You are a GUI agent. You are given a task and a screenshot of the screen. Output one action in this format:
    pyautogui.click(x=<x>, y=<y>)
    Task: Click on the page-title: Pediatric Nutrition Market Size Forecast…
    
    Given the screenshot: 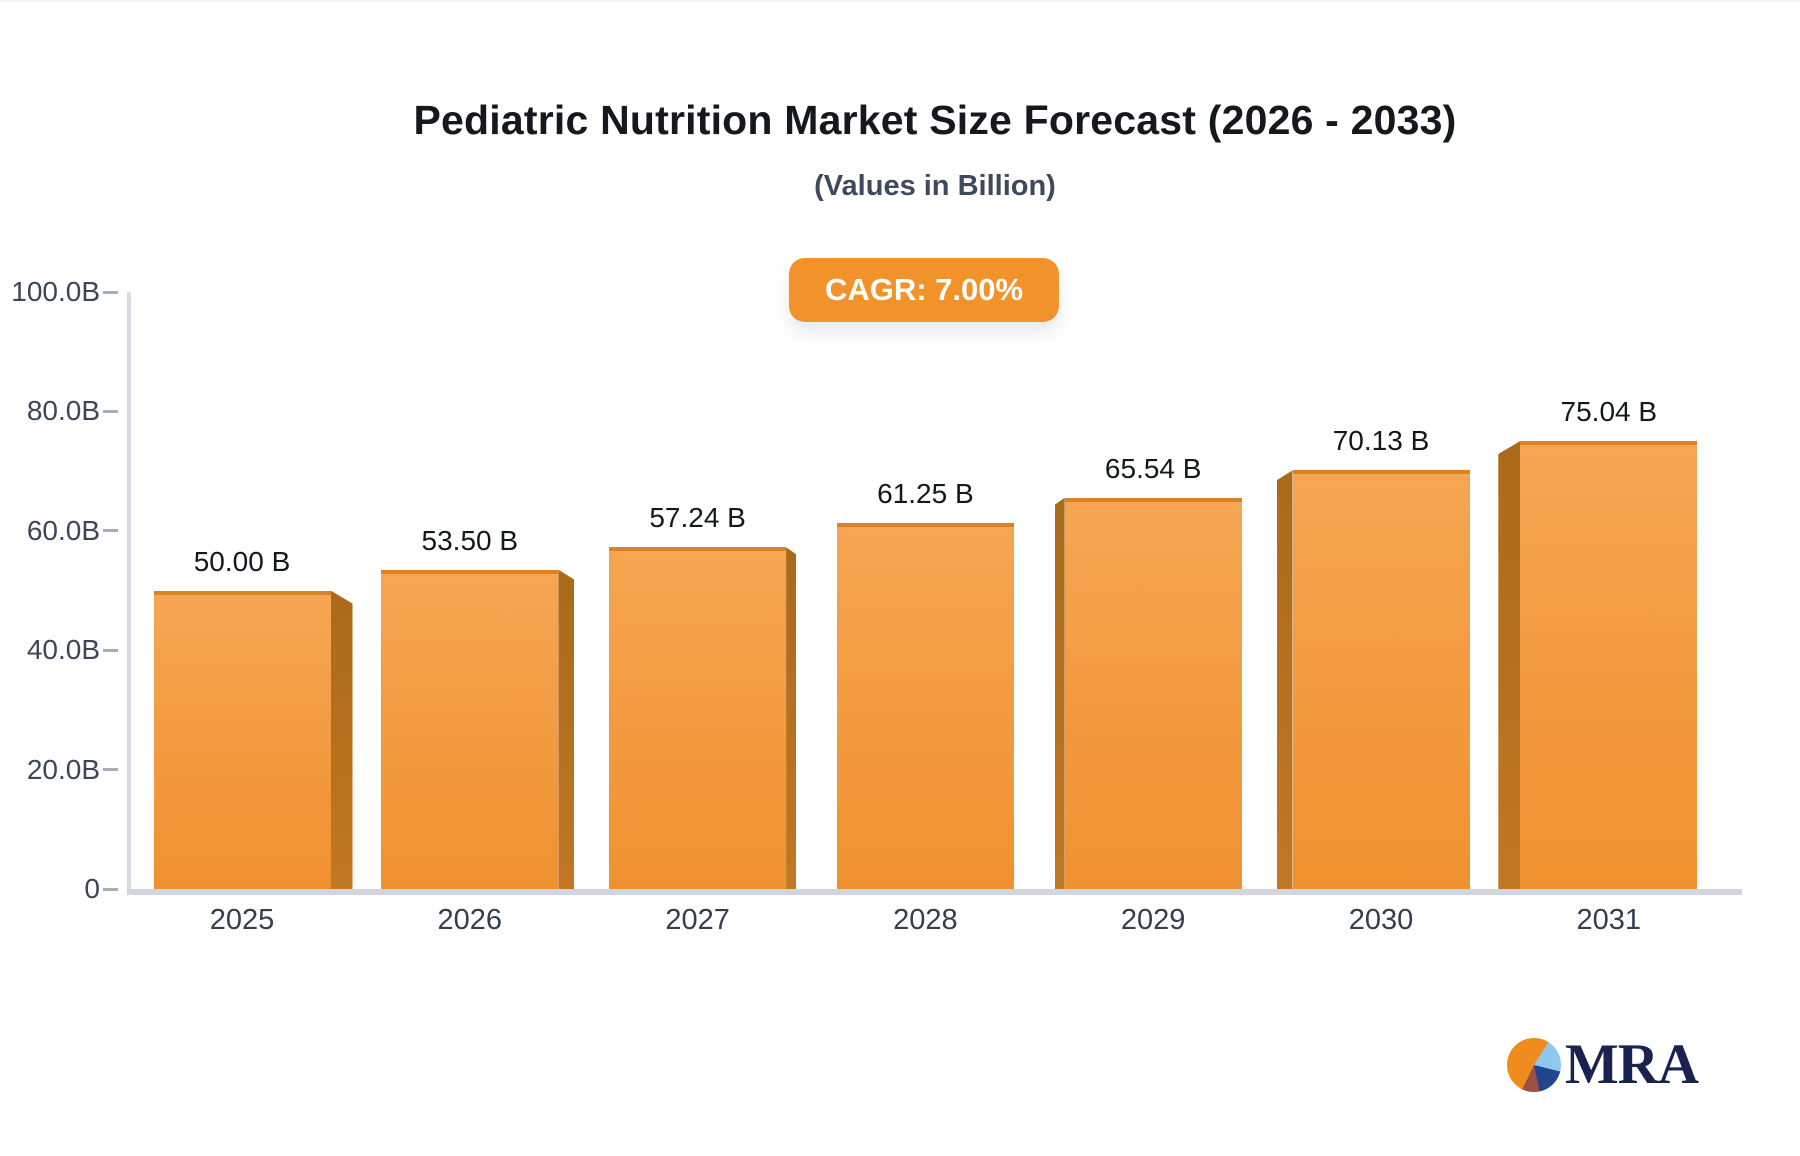 What is the action you would take?
    pyautogui.click(x=935, y=120)
    